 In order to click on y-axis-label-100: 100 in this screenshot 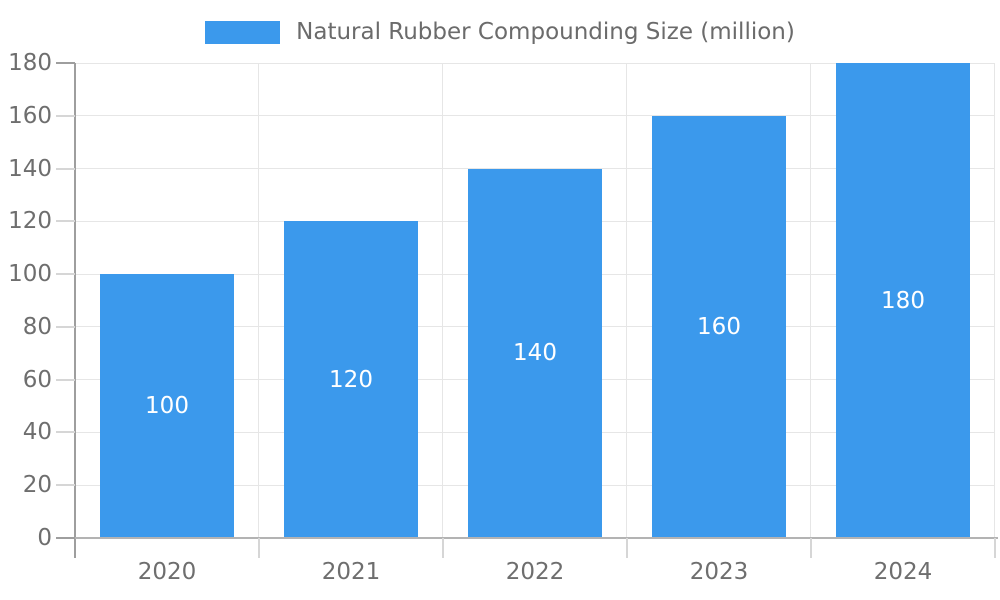, I will do `click(30, 274)`.